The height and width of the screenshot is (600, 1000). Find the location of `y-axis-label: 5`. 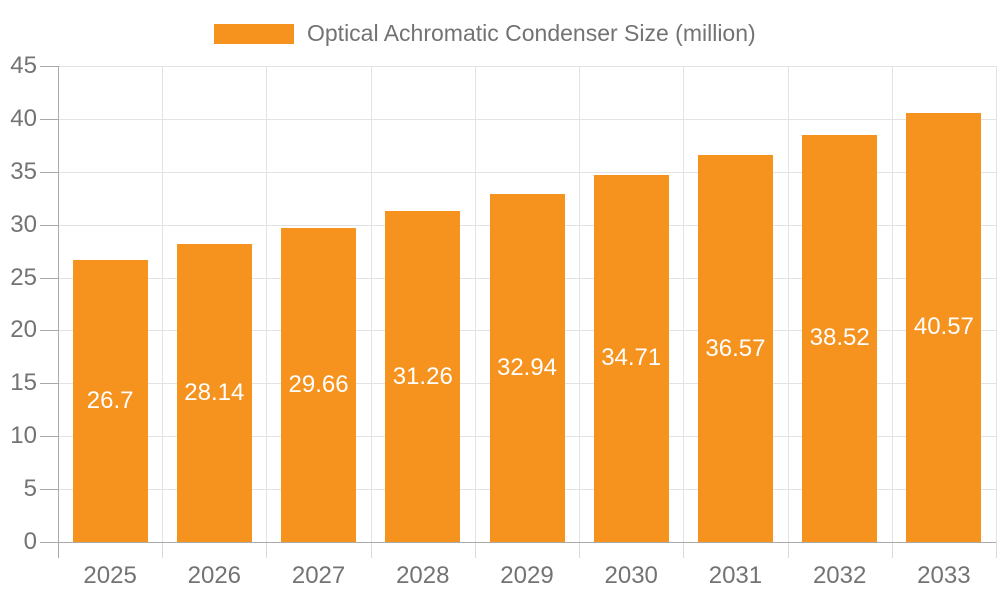

y-axis-label: 5 is located at coordinates (30, 489).